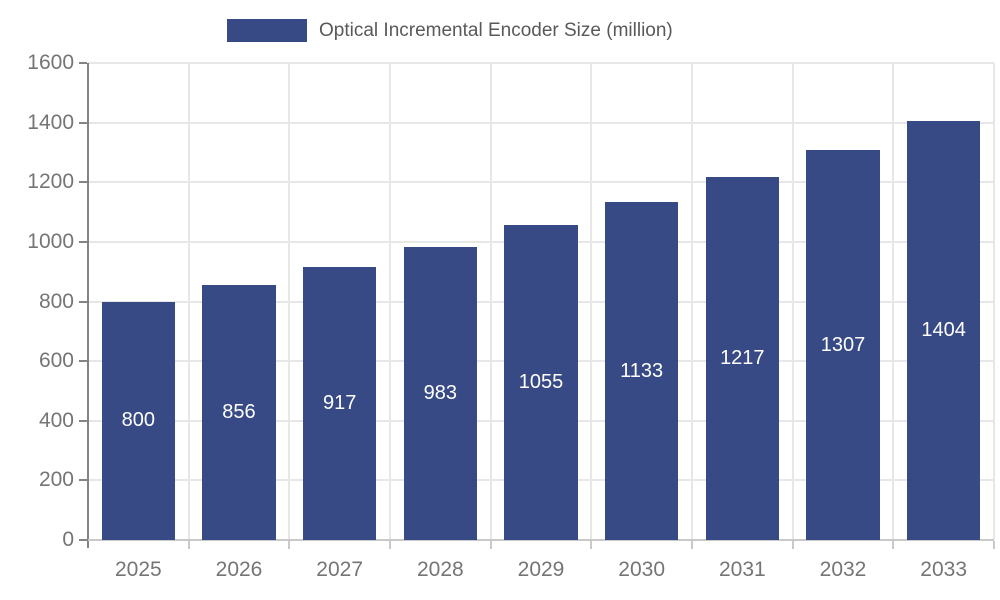  Describe the element at coordinates (88, 305) in the screenshot. I see `y-axis-line` at that location.